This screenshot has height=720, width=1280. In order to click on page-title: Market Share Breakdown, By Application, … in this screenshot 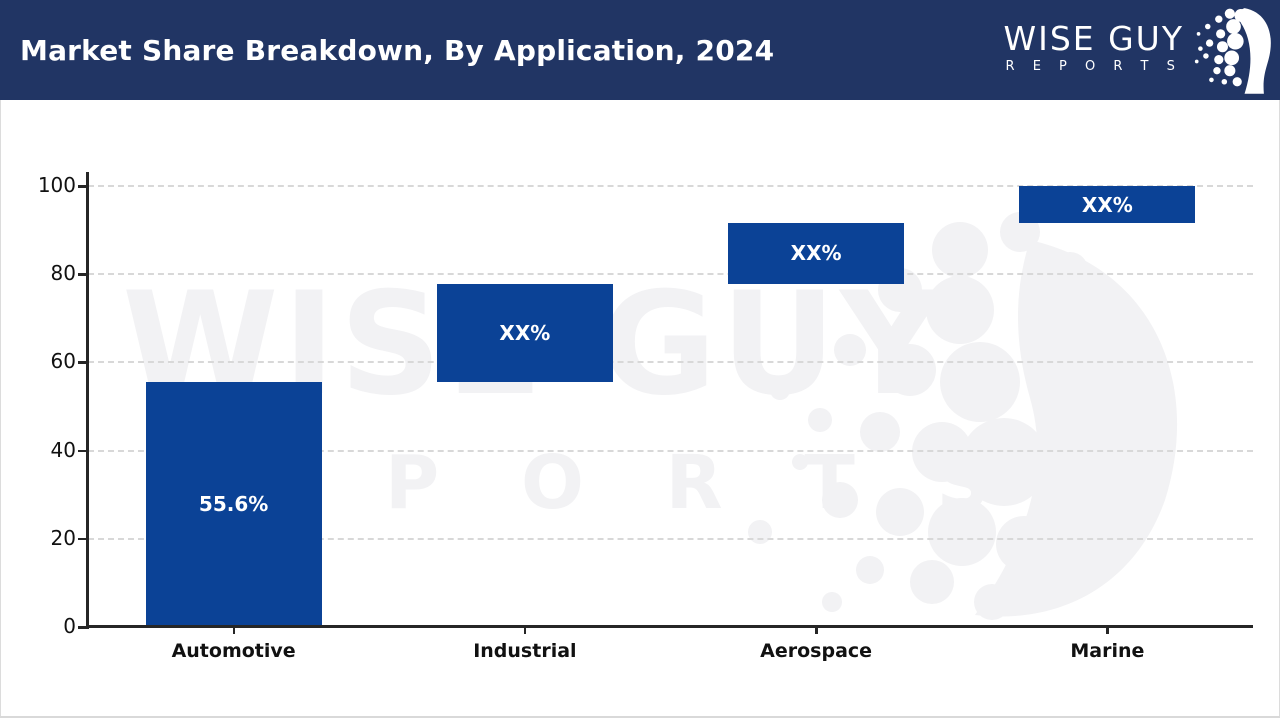, I will do `click(397, 50)`.